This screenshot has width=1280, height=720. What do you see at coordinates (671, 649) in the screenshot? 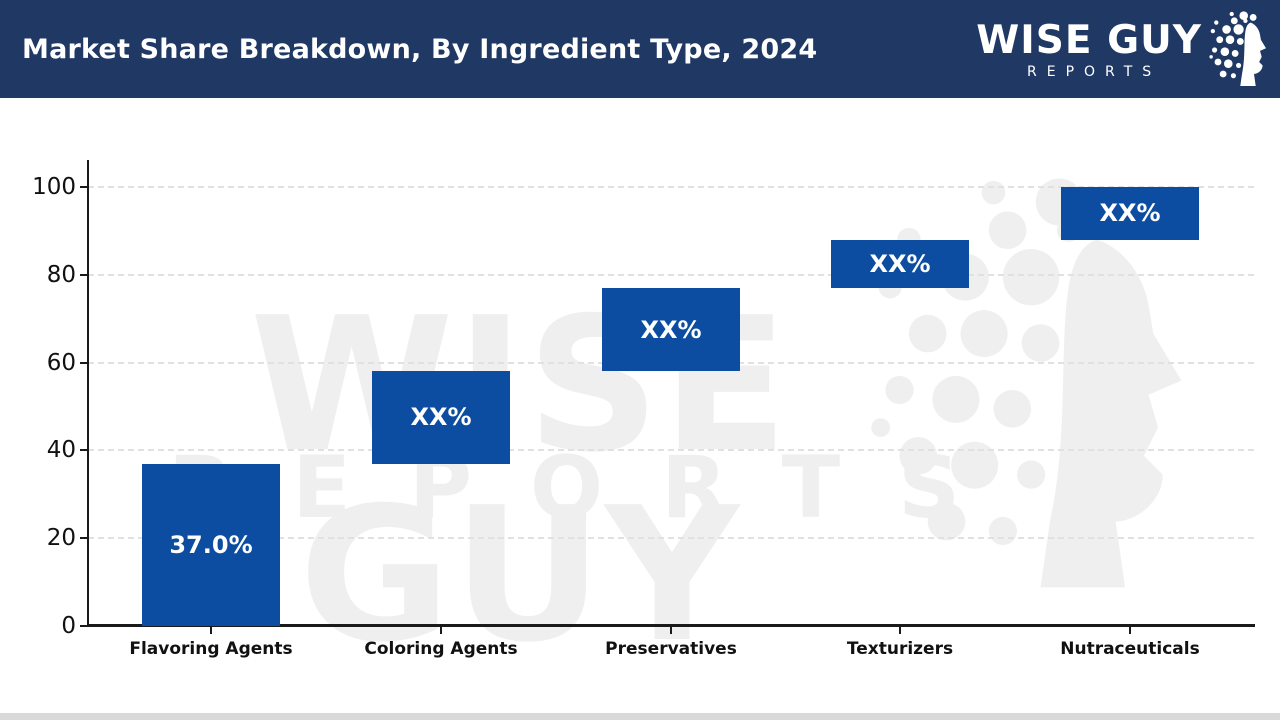
I see `x-tick-label: Preservatives` at bounding box center [671, 649].